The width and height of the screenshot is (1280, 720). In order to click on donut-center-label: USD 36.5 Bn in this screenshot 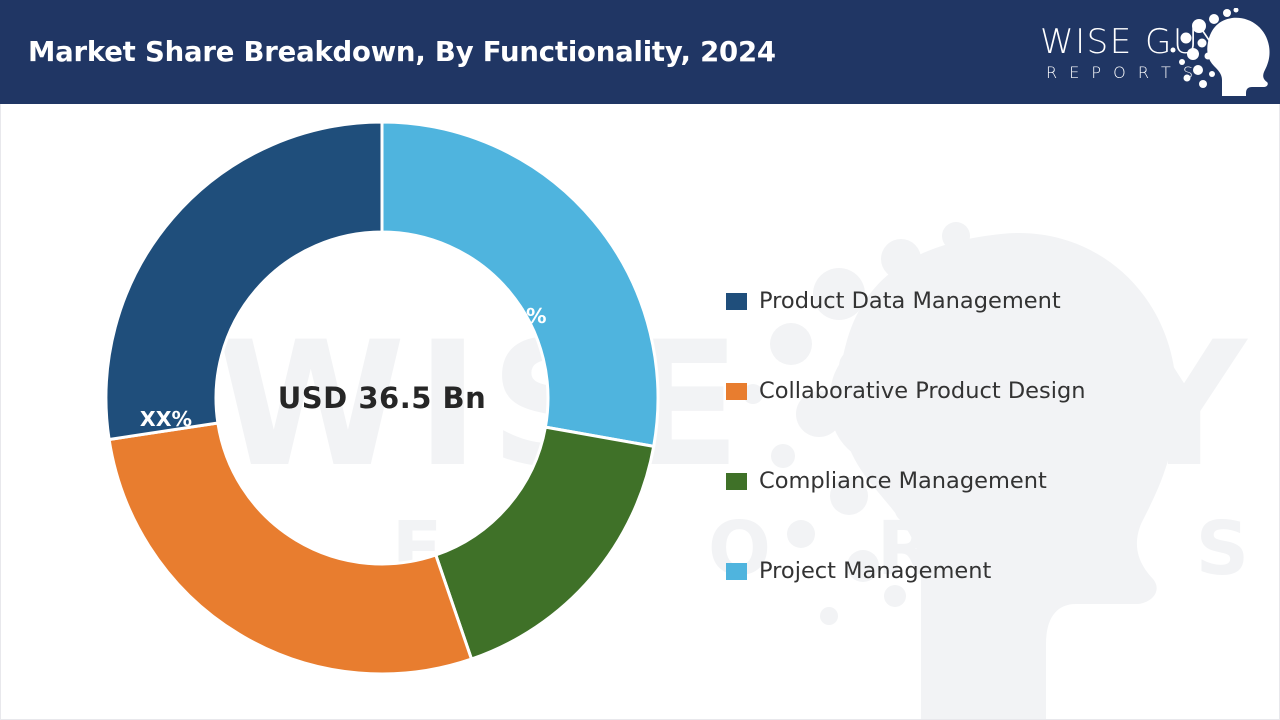, I will do `click(382, 398)`.